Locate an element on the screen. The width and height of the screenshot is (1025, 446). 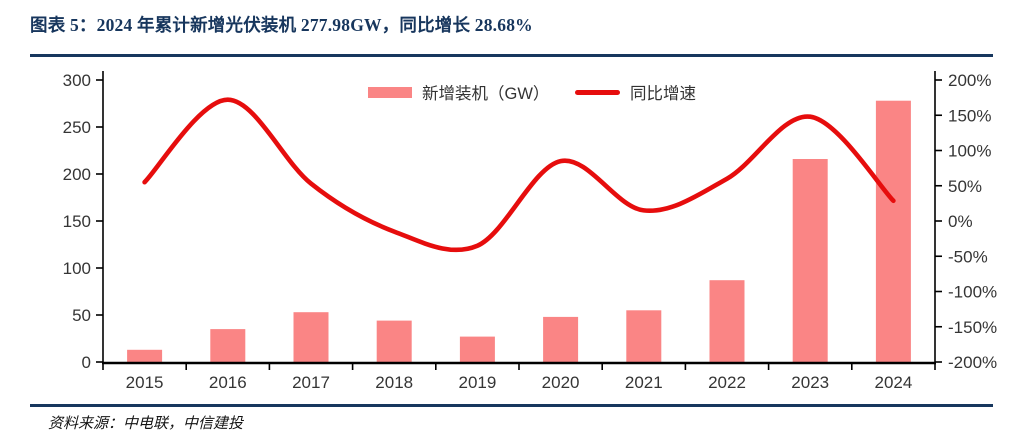
svg-text: 2015 is located at coordinates (145, 382).